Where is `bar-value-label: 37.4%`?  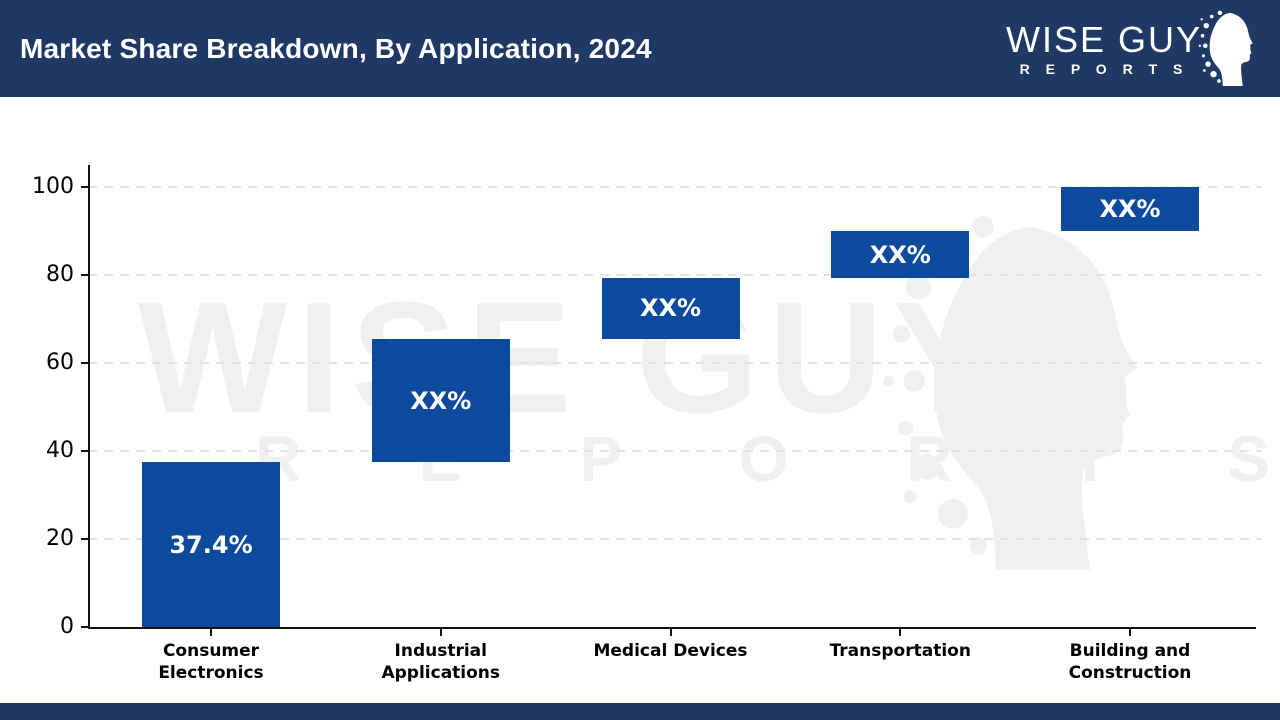 bar-value-label: 37.4% is located at coordinates (211, 544).